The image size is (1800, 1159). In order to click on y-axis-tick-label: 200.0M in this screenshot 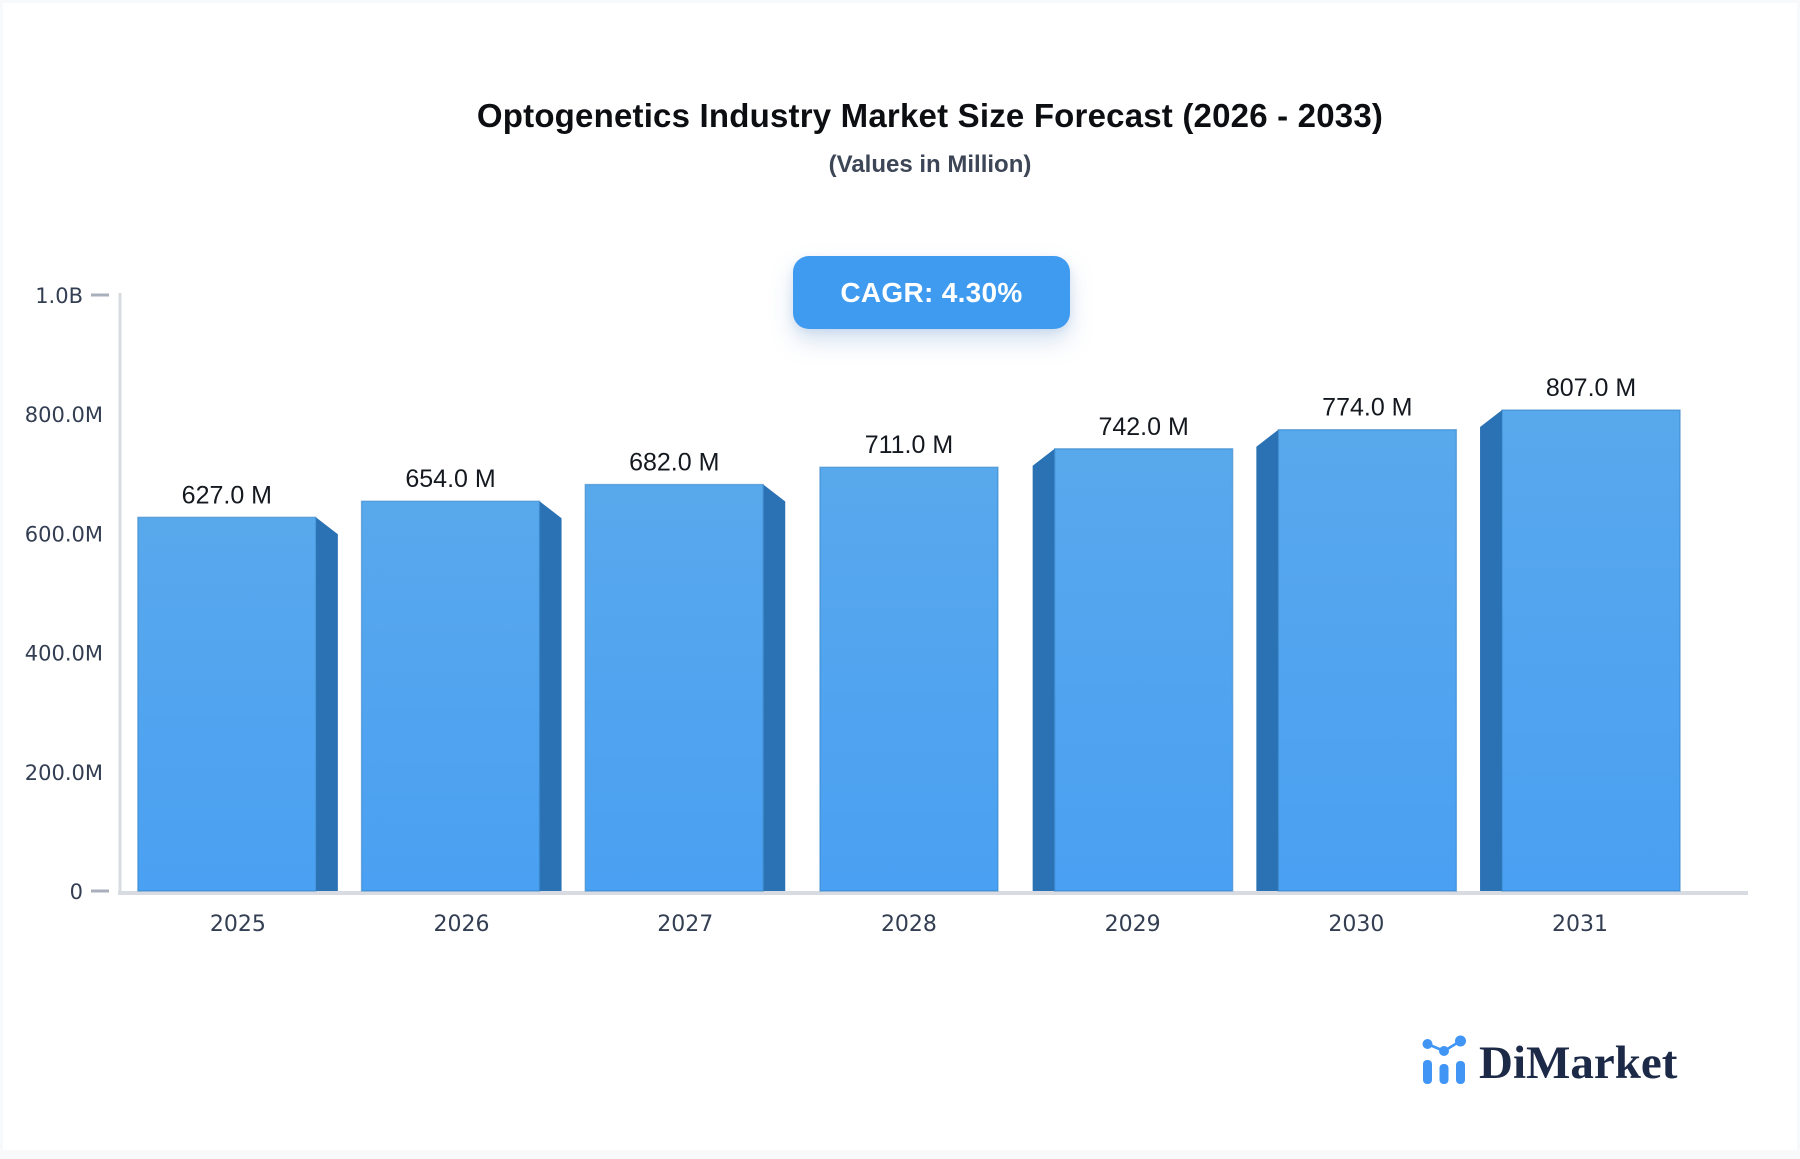, I will do `click(64, 773)`.